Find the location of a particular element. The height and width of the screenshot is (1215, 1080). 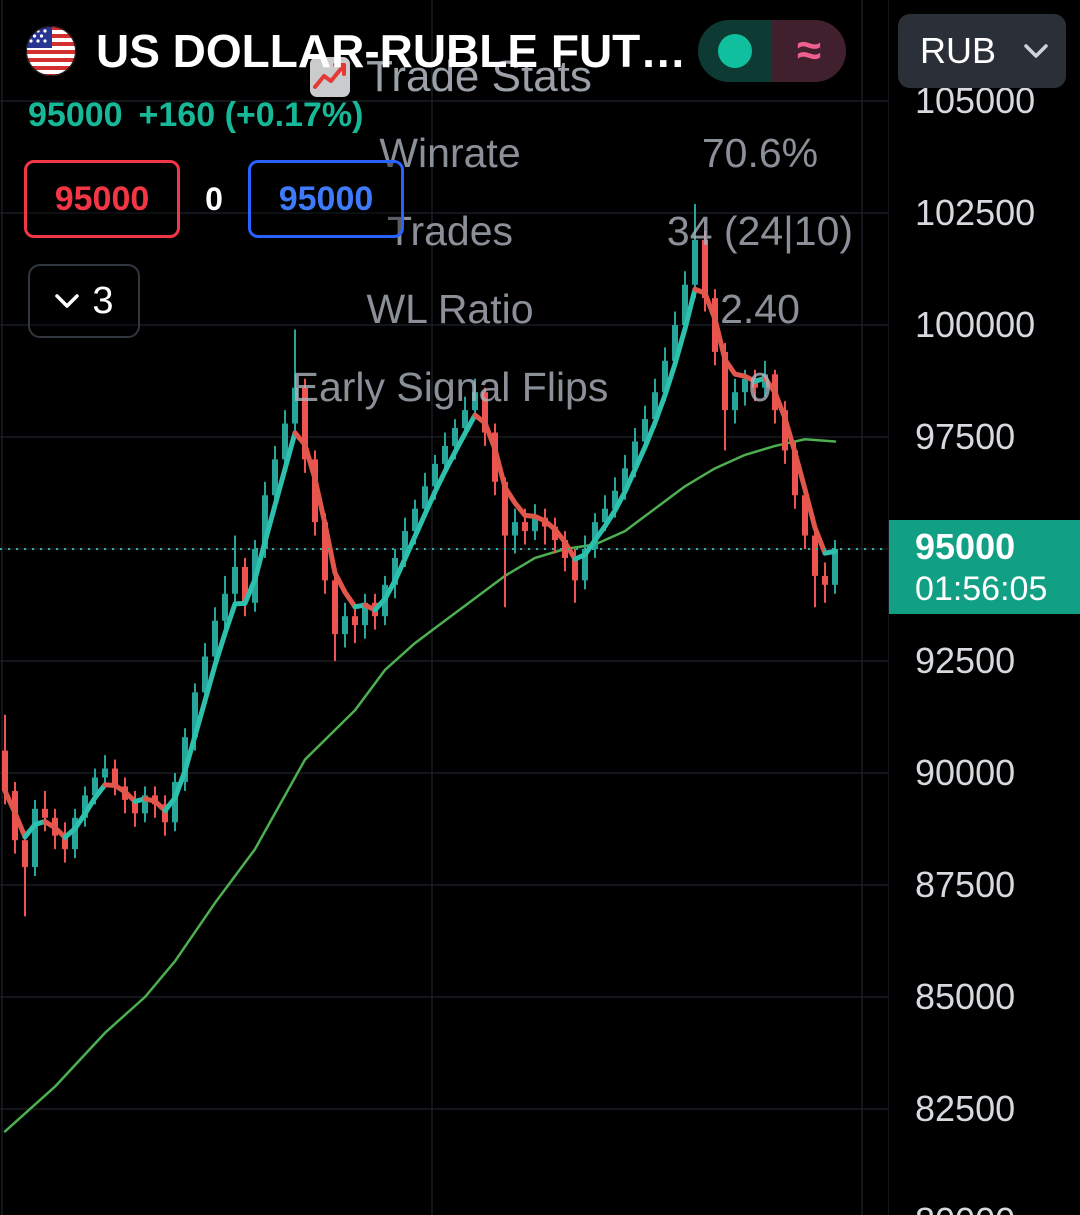

last-price-row: 95000 +160 (+0.17%) is located at coordinates (195, 115).